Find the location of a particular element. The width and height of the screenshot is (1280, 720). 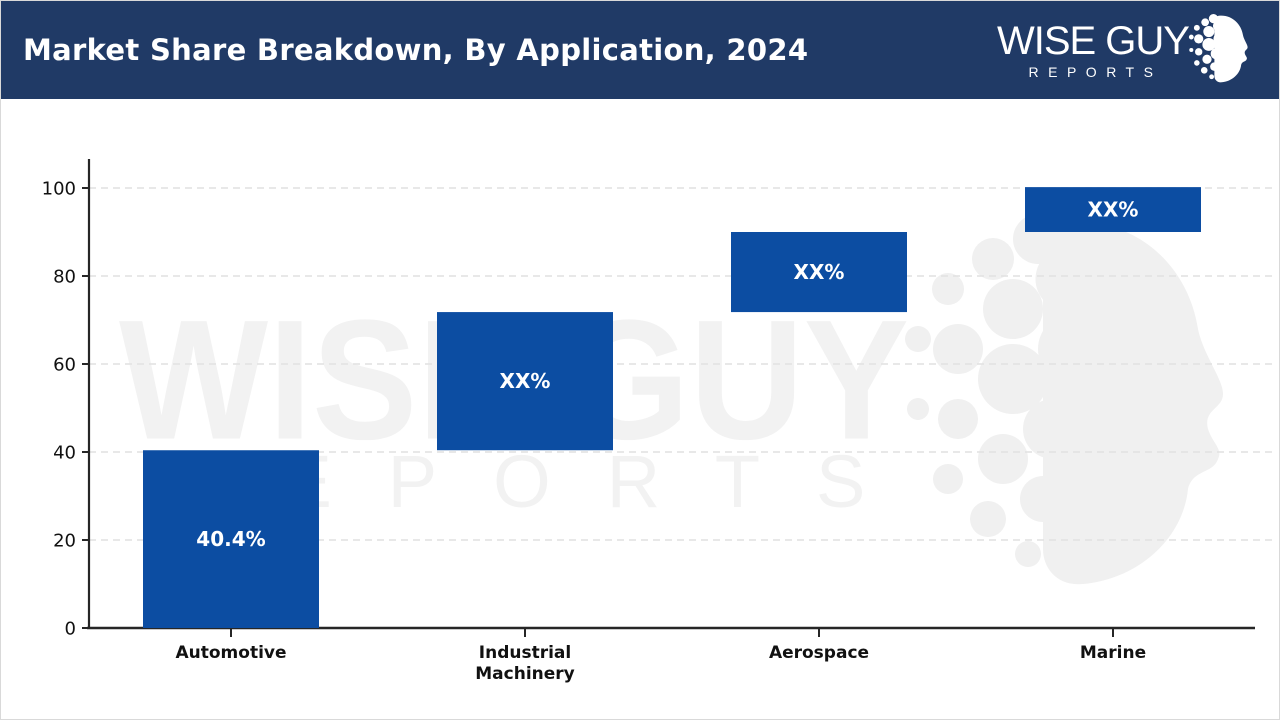

bar-aerospace is located at coordinates (819, 272).